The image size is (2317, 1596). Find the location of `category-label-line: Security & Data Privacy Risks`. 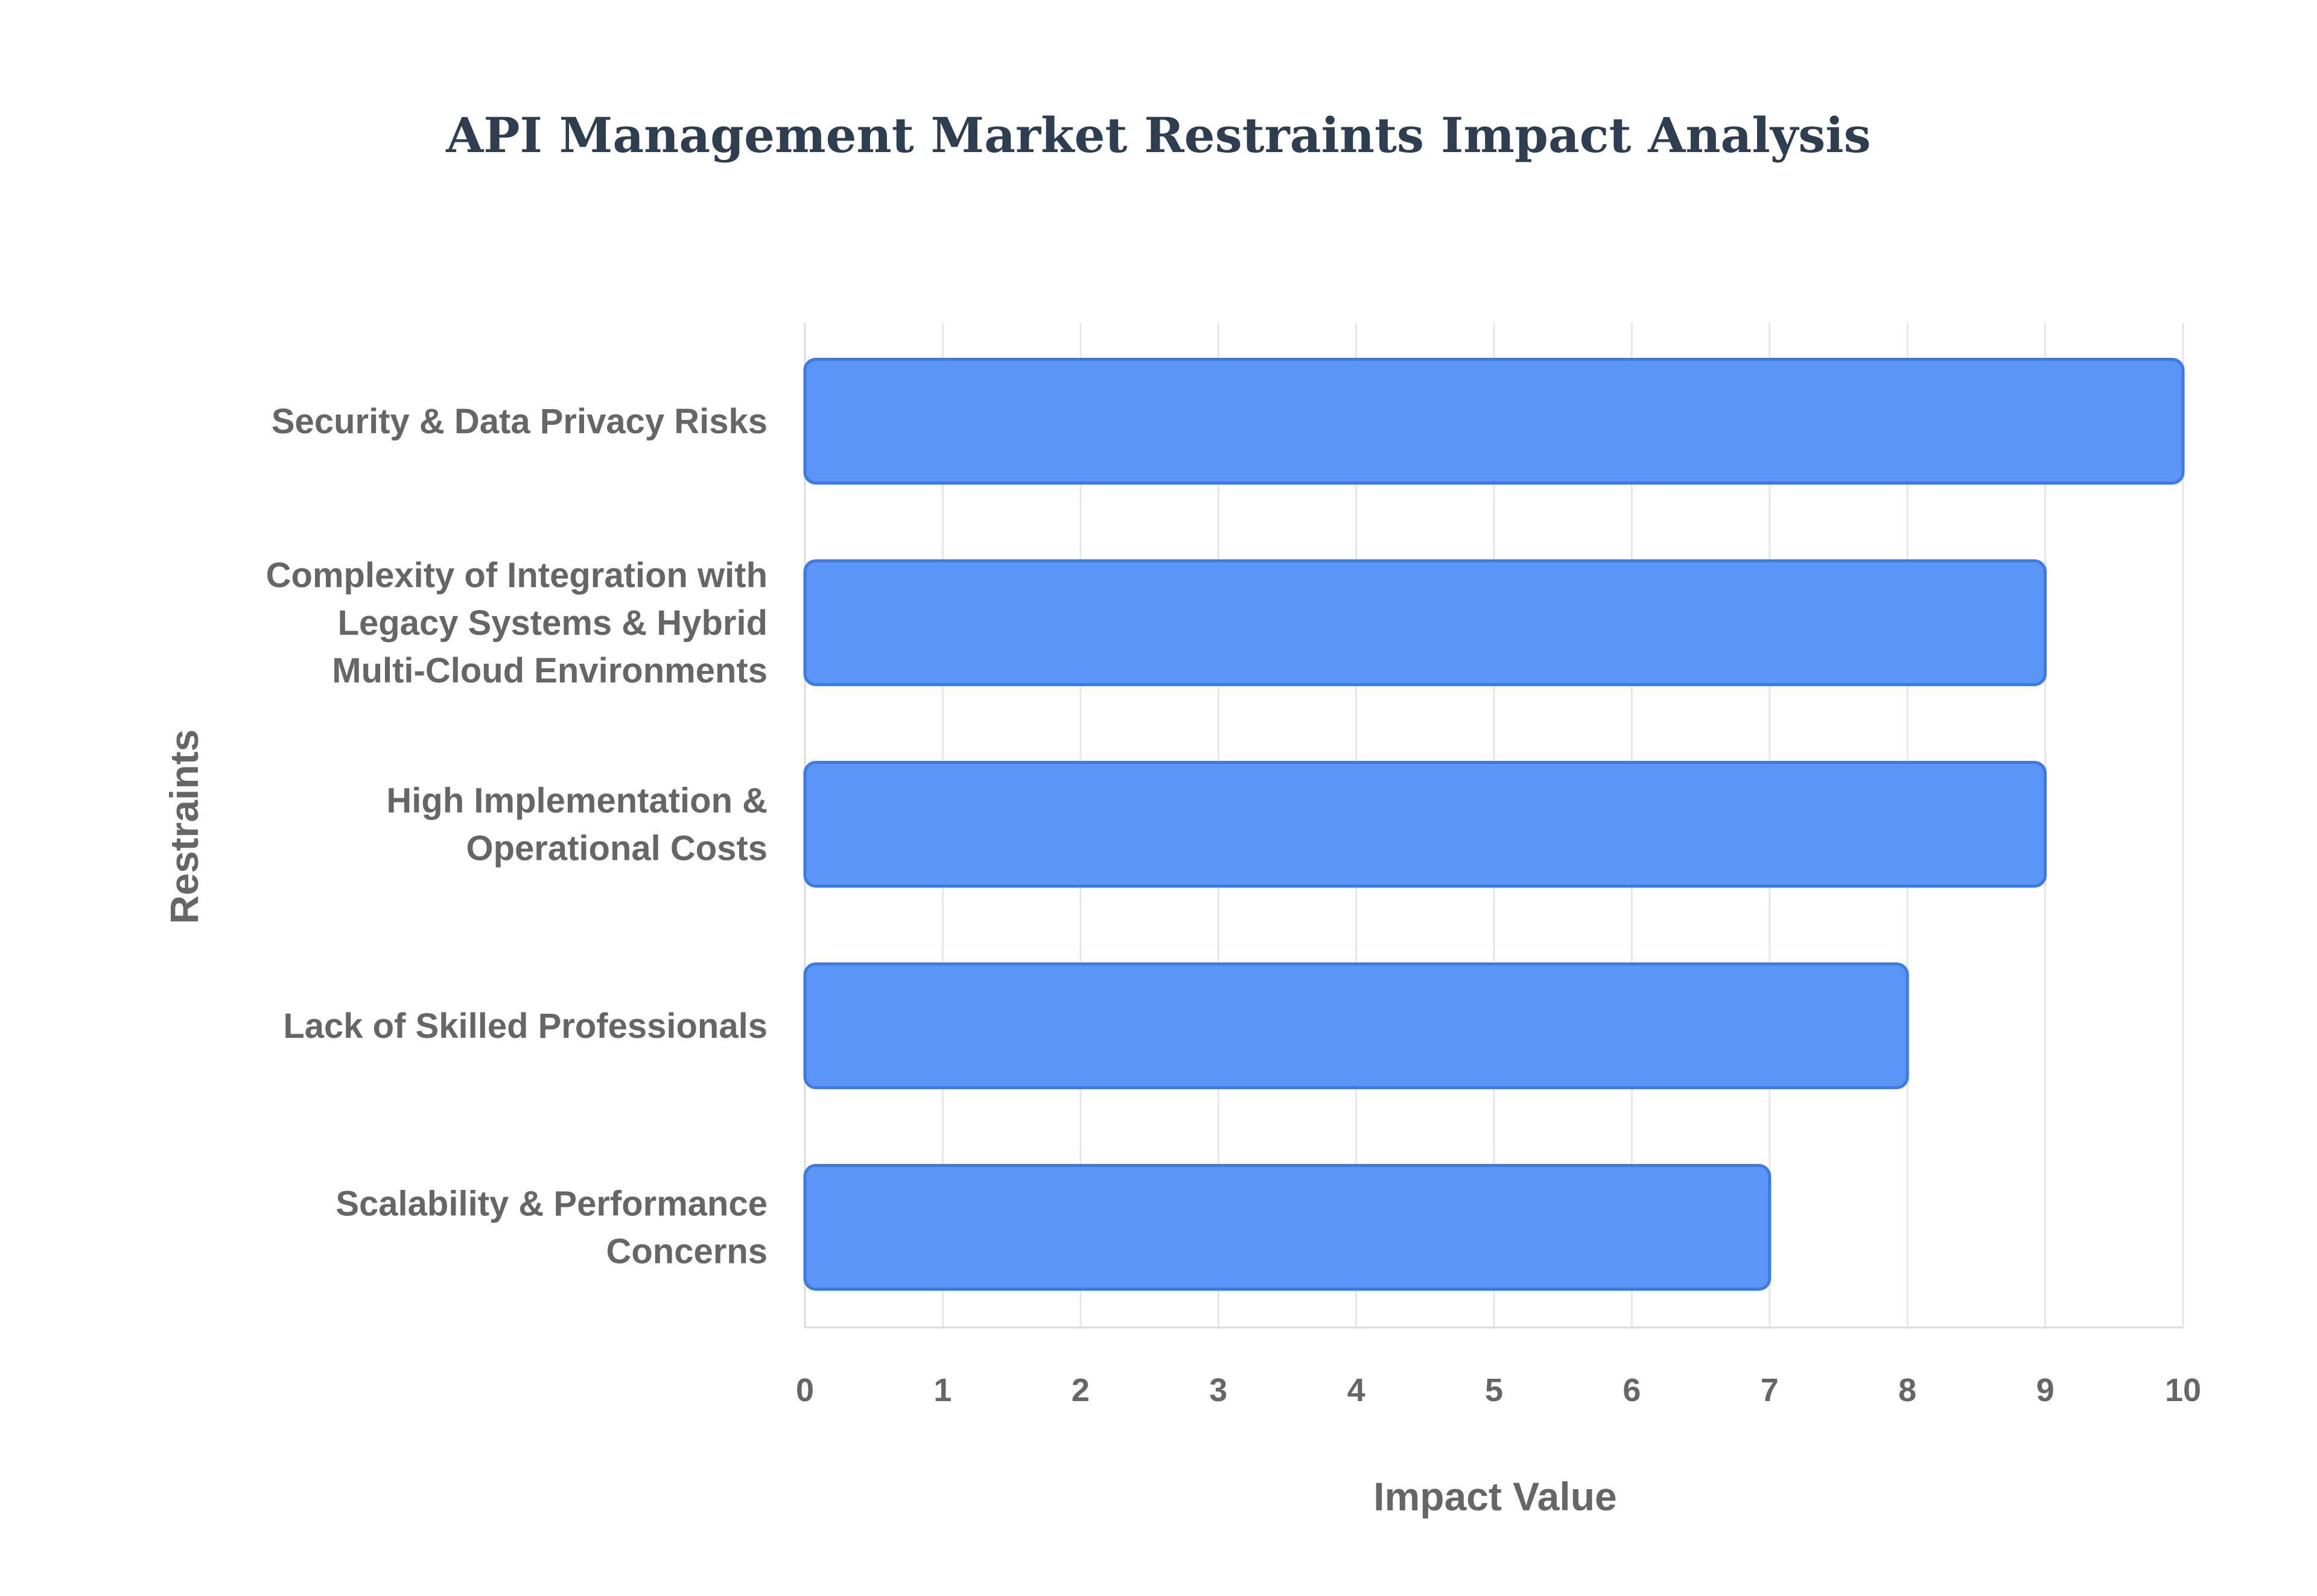

category-label-line: Security & Data Privacy Risks is located at coordinates (520, 422).